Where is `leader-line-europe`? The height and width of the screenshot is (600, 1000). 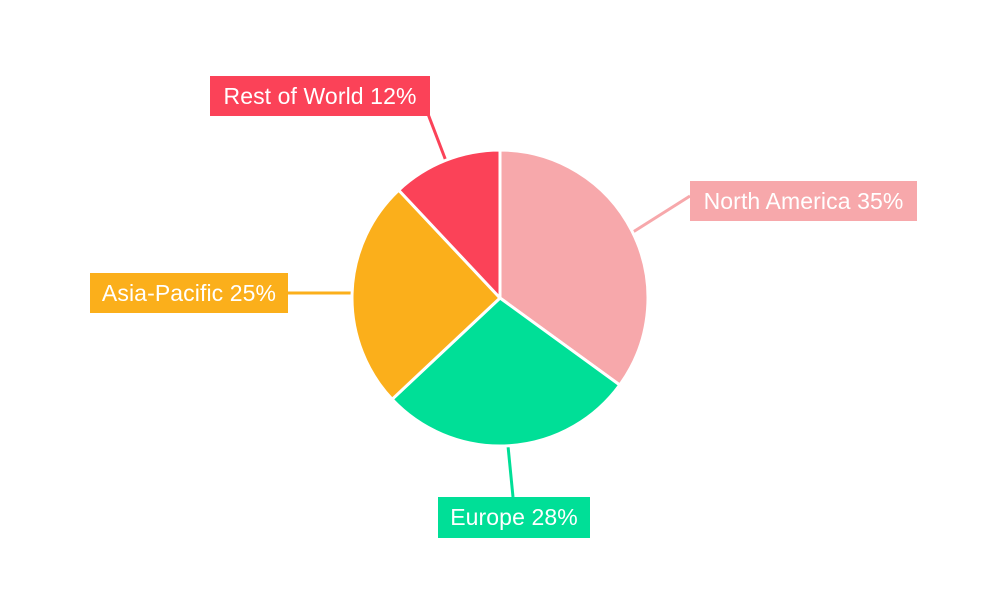
leader-line-europe is located at coordinates (510, 471).